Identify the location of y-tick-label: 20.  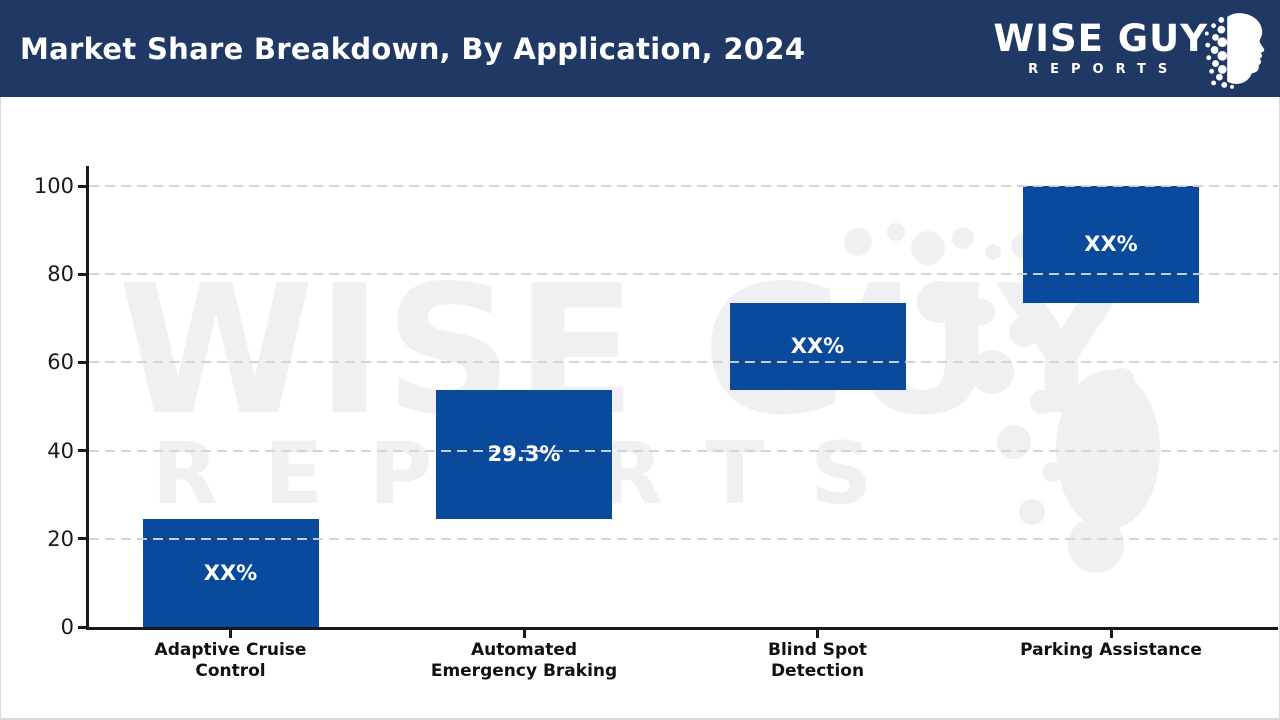
(60, 538).